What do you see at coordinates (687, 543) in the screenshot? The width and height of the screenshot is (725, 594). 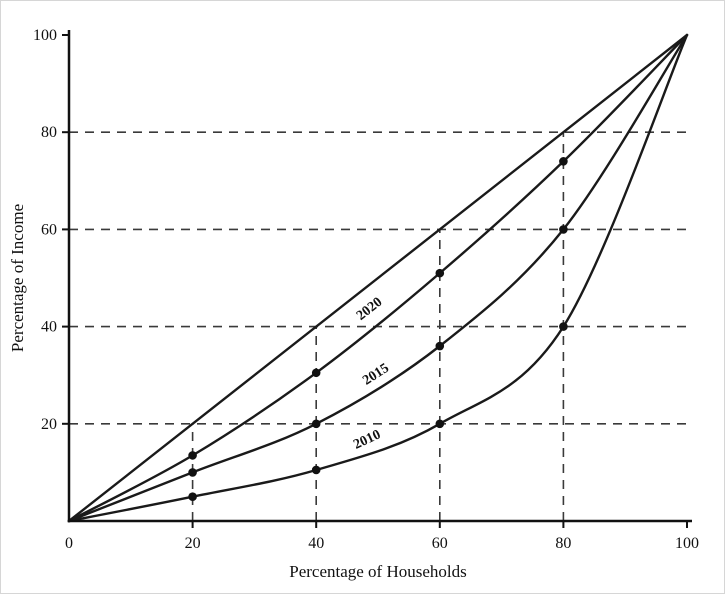 I see `x-tick-label-100: 100` at bounding box center [687, 543].